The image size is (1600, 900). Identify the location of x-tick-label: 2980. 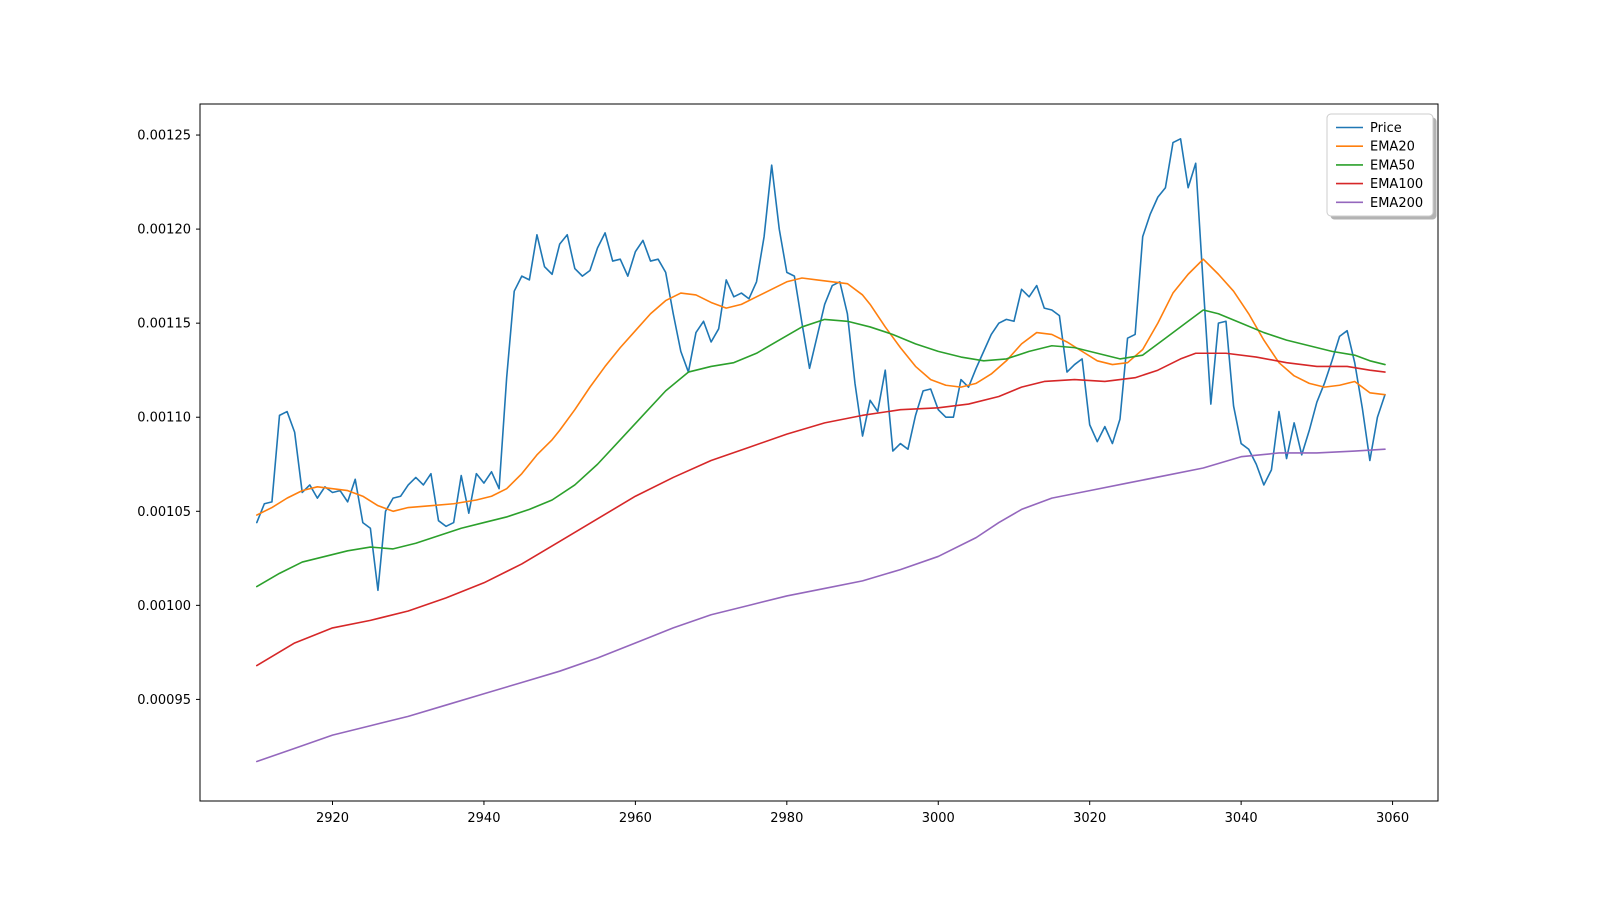
(786, 818).